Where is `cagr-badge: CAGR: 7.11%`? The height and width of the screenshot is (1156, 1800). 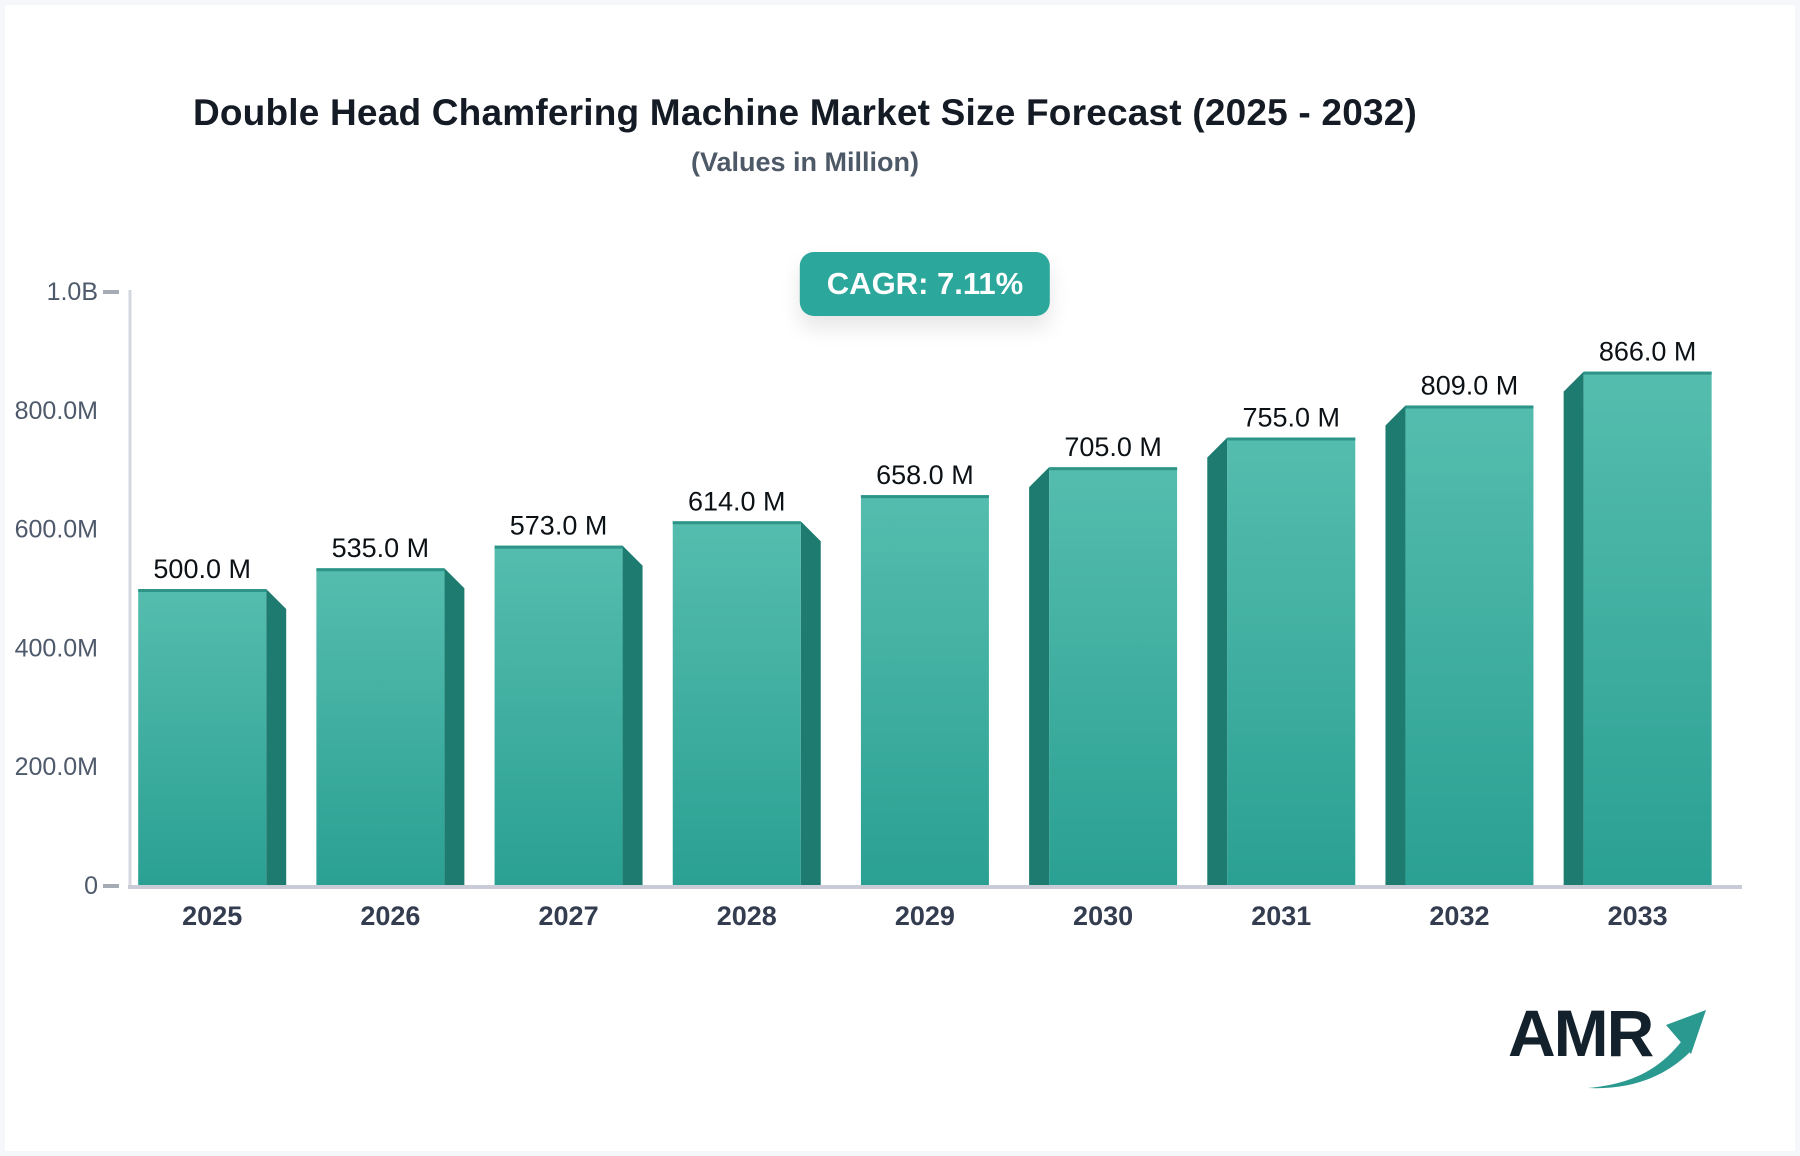 cagr-badge: CAGR: 7.11% is located at coordinates (925, 284).